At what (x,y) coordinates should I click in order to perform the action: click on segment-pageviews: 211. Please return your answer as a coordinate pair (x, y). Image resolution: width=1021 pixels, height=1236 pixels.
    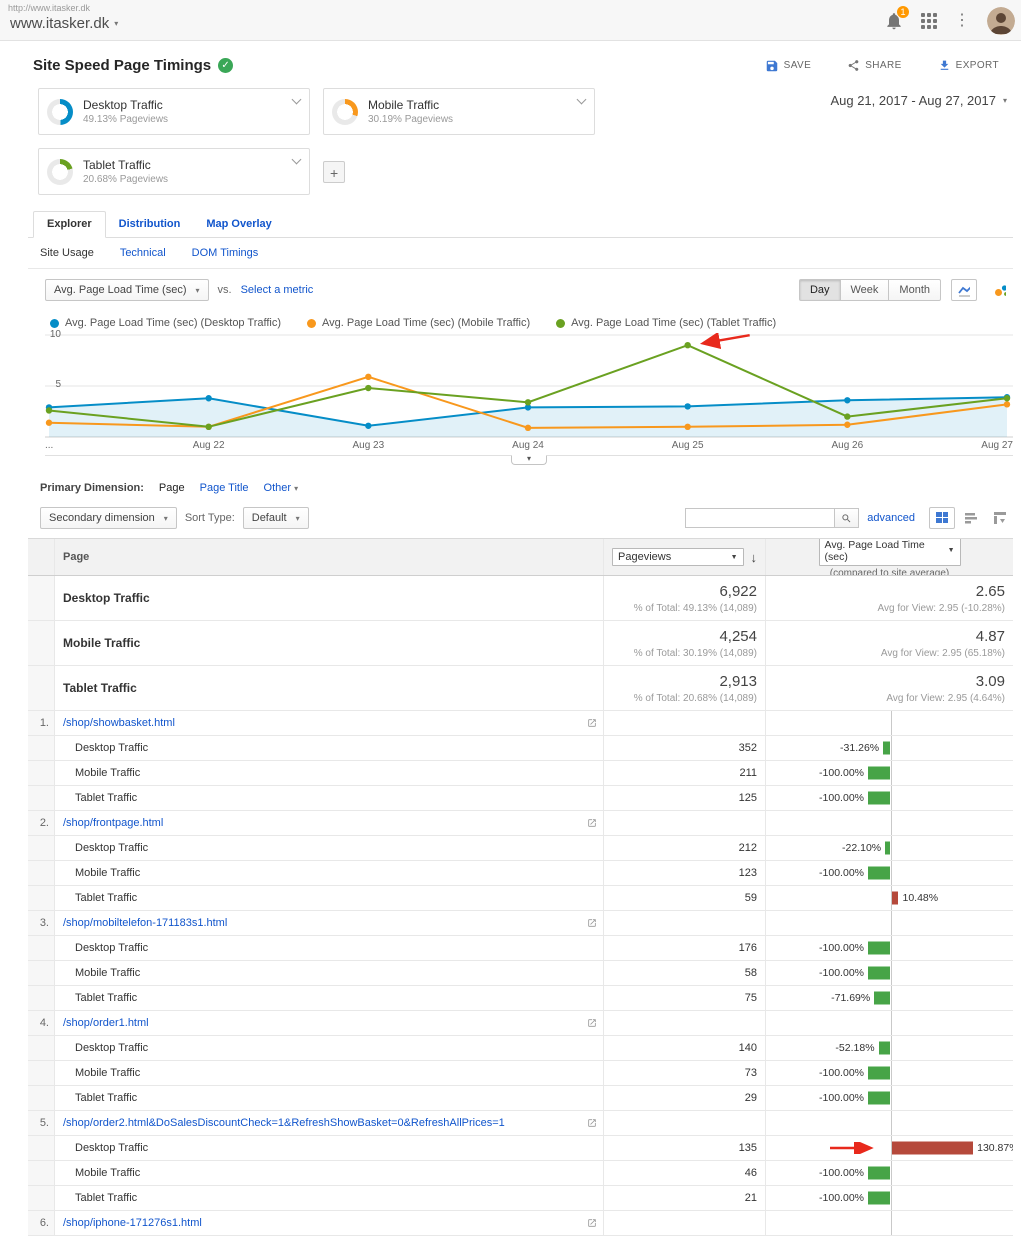
    Looking at the image, I should click on (684, 773).